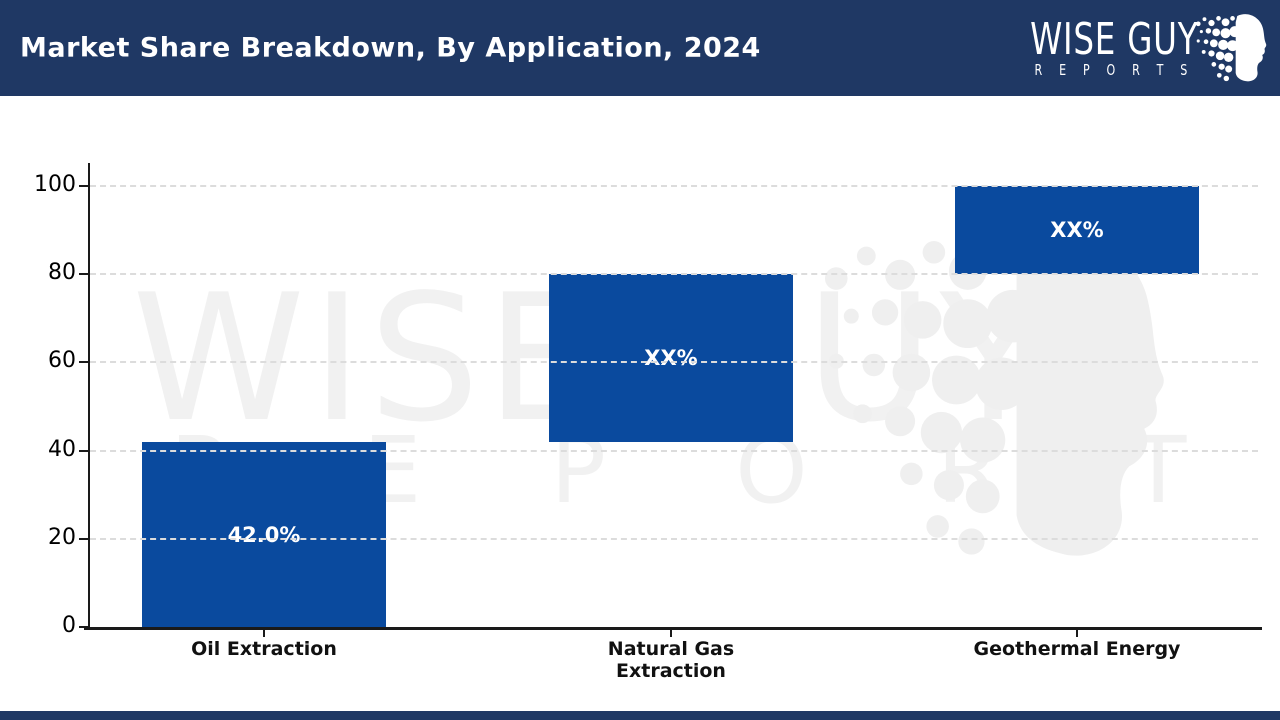 The image size is (1280, 720). I want to click on bar-value-label-2: XX%, so click(671, 358).